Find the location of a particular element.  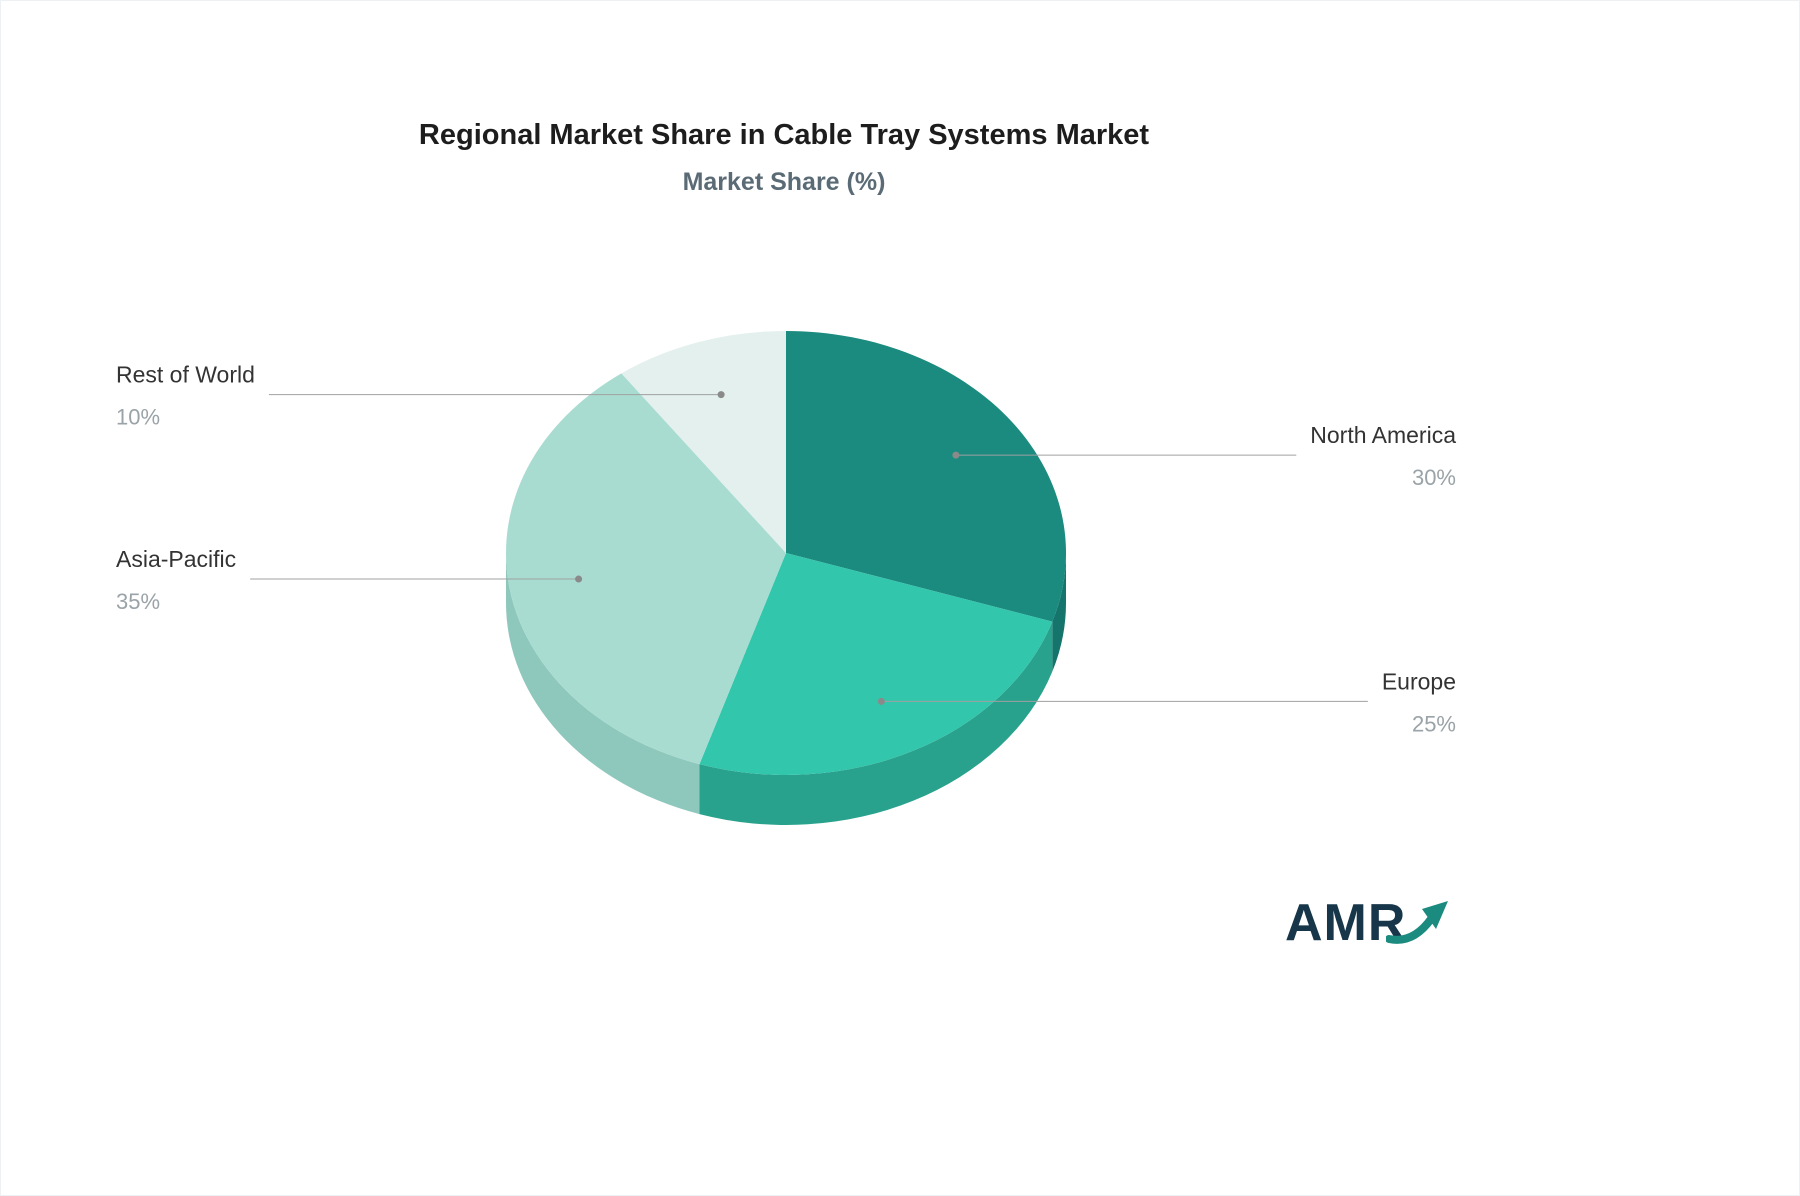

slice-value-north-america: 30% is located at coordinates (1434, 477).